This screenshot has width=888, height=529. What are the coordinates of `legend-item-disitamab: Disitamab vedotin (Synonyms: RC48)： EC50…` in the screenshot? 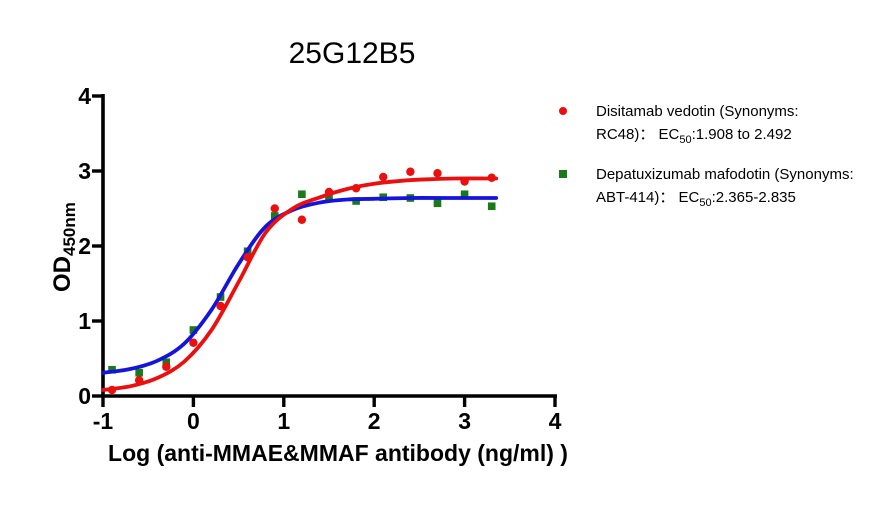 It's located at (677, 123).